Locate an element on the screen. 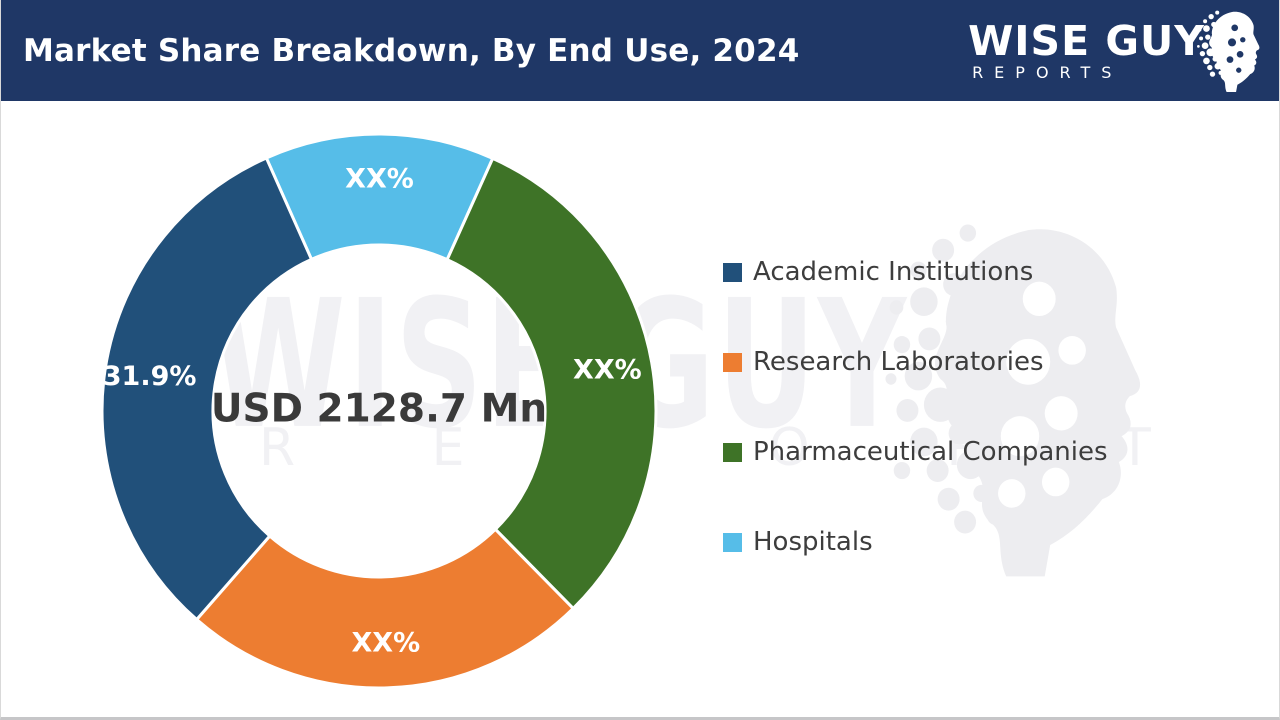  brand-name: WISE GUY is located at coordinates (1086, 40).